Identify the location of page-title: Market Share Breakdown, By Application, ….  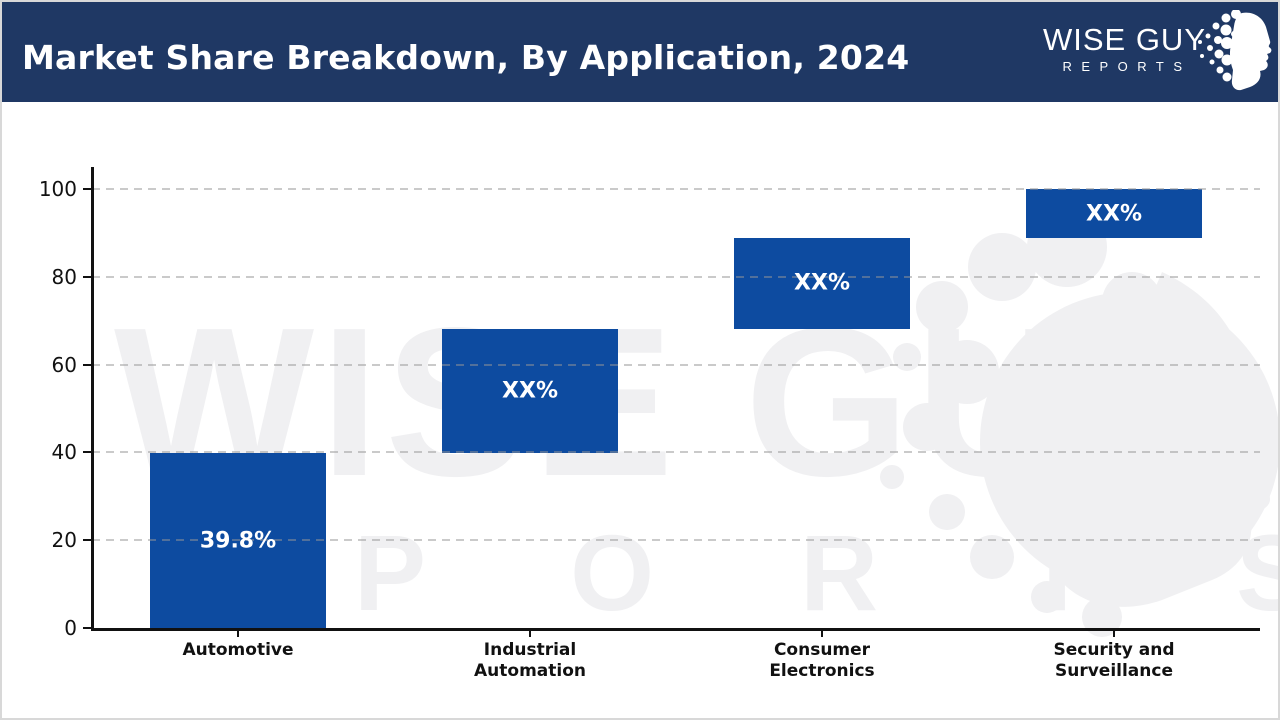
(466, 57).